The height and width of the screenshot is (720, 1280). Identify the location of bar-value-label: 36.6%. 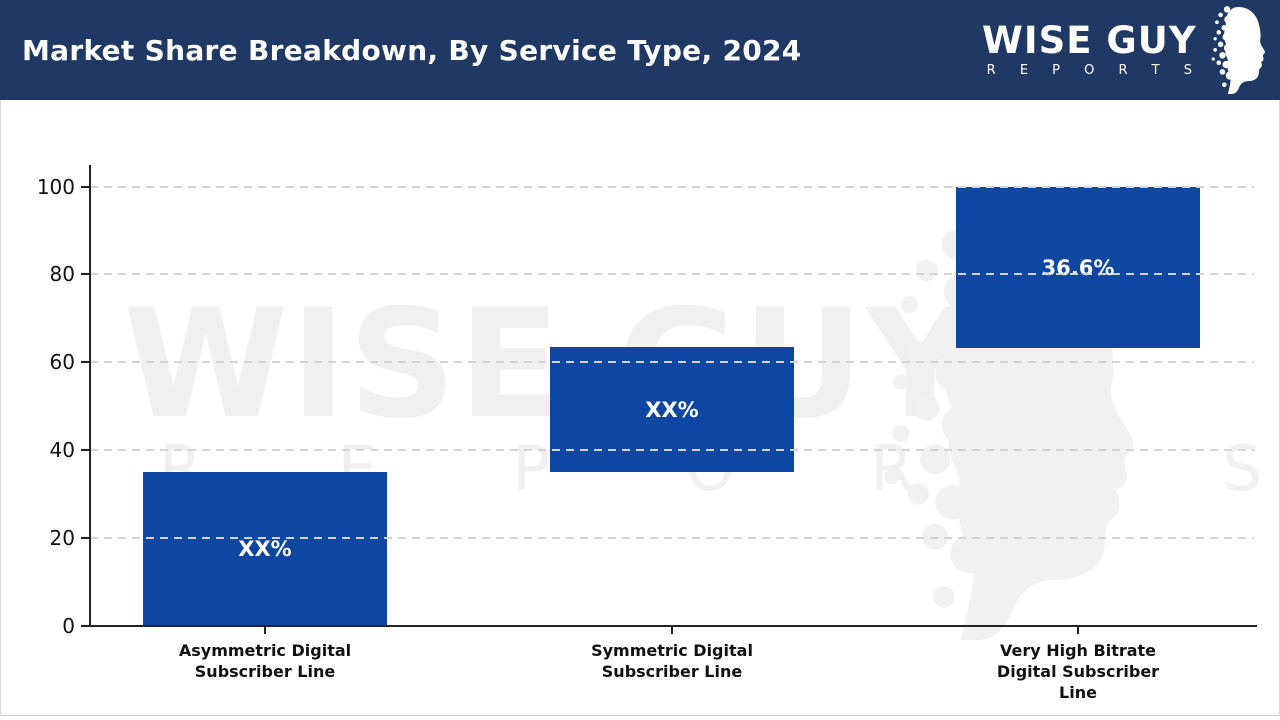
(1078, 267).